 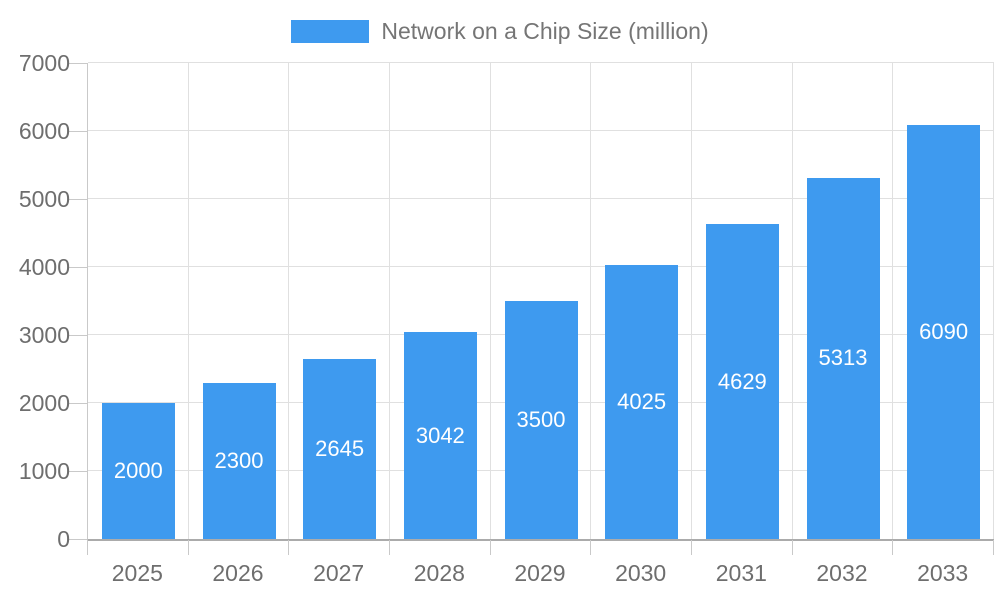 I want to click on bar: 3500, so click(x=541, y=420).